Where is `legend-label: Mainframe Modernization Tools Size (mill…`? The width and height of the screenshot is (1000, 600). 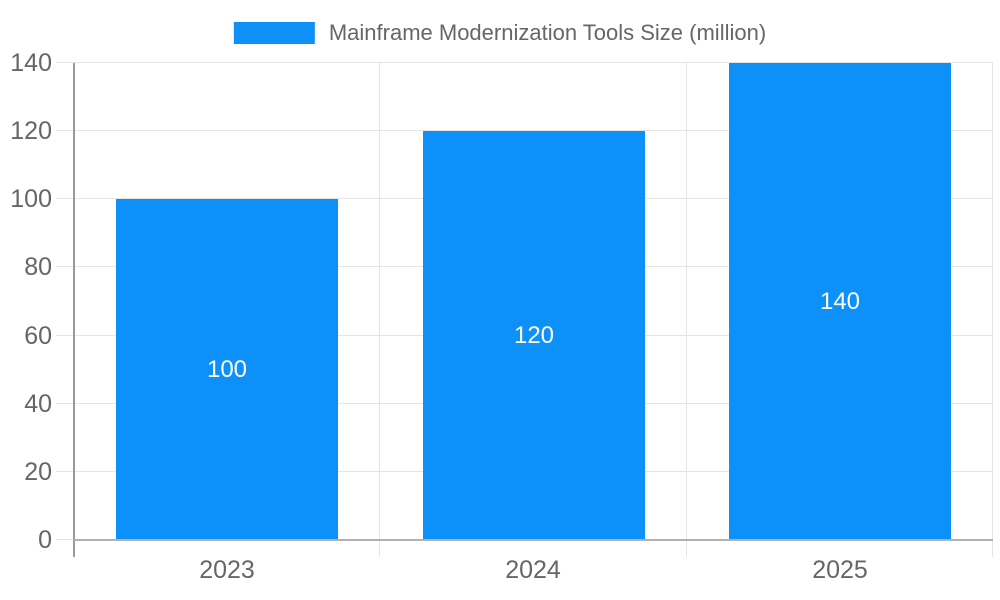 legend-label: Mainframe Modernization Tools Size (mill… is located at coordinates (547, 32).